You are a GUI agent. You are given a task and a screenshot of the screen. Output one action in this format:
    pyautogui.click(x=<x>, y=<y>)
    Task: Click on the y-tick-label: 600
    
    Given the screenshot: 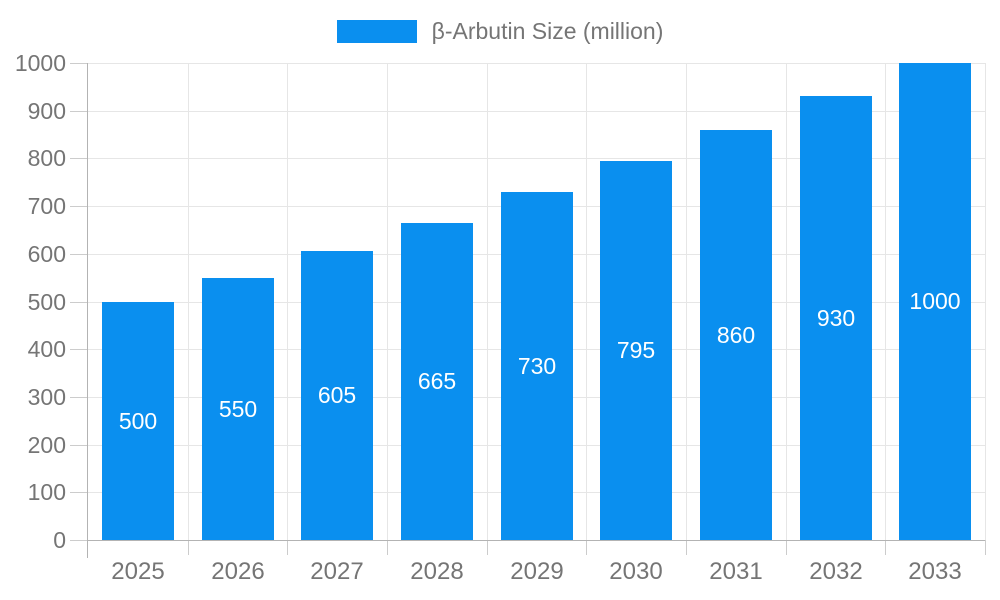 What is the action you would take?
    pyautogui.click(x=46, y=254)
    